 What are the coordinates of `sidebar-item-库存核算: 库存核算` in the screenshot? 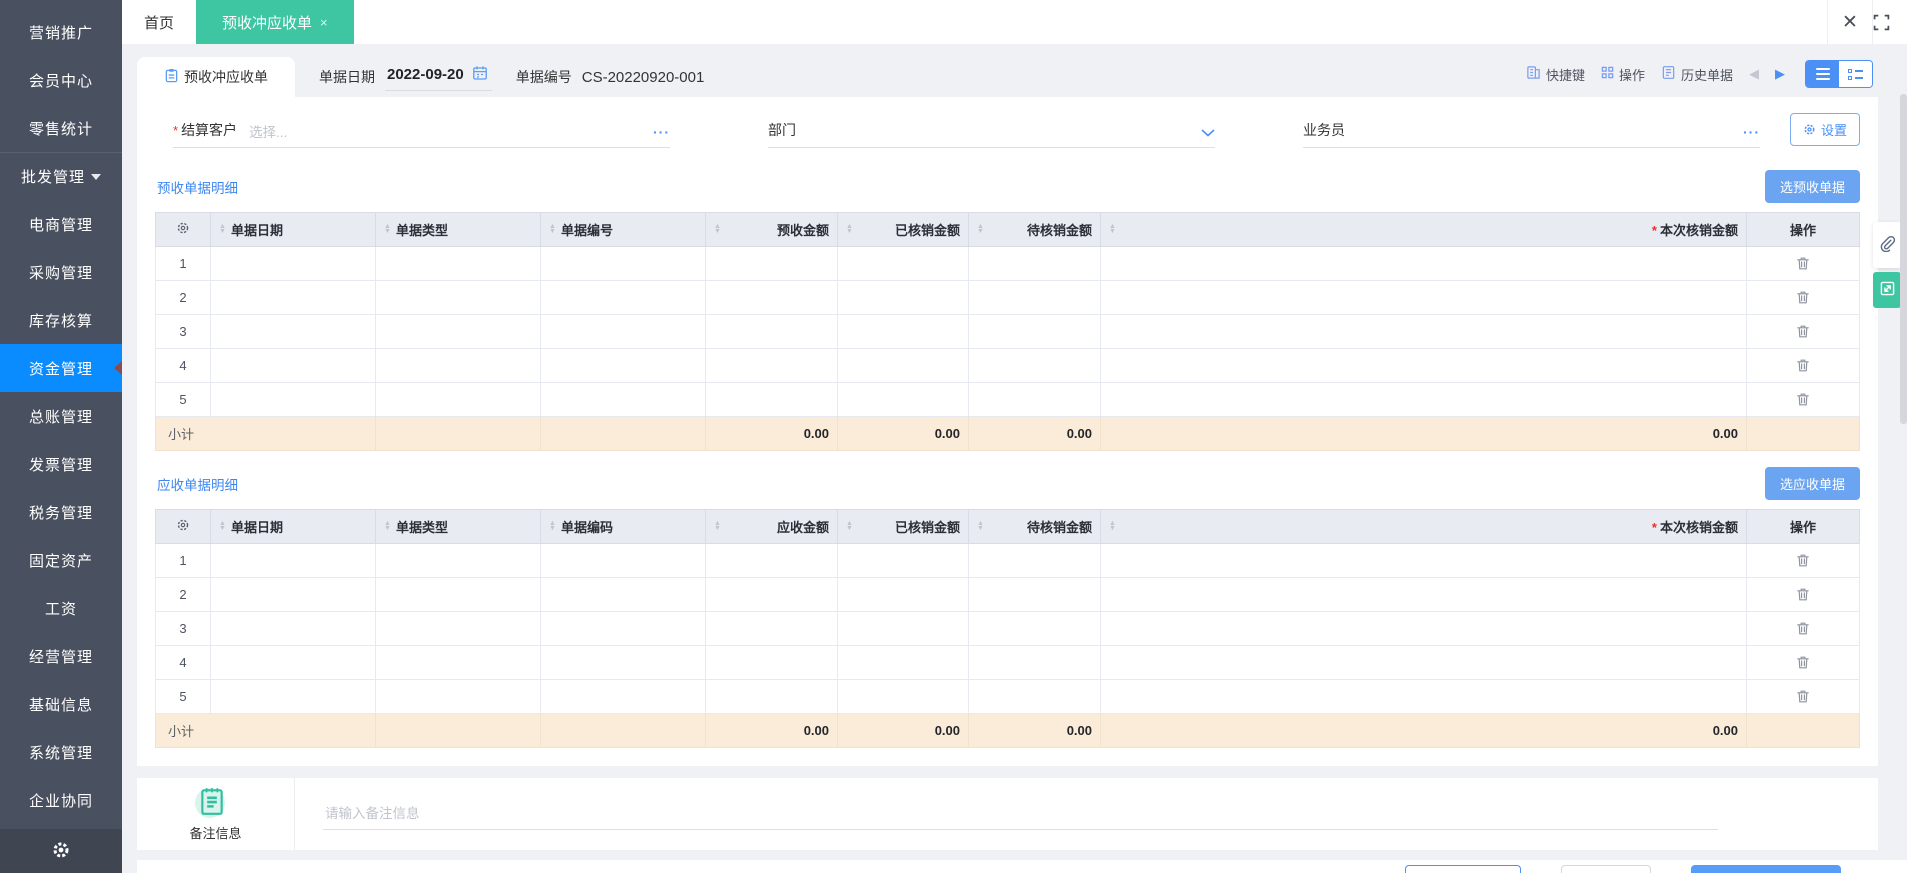 It's located at (61, 320).